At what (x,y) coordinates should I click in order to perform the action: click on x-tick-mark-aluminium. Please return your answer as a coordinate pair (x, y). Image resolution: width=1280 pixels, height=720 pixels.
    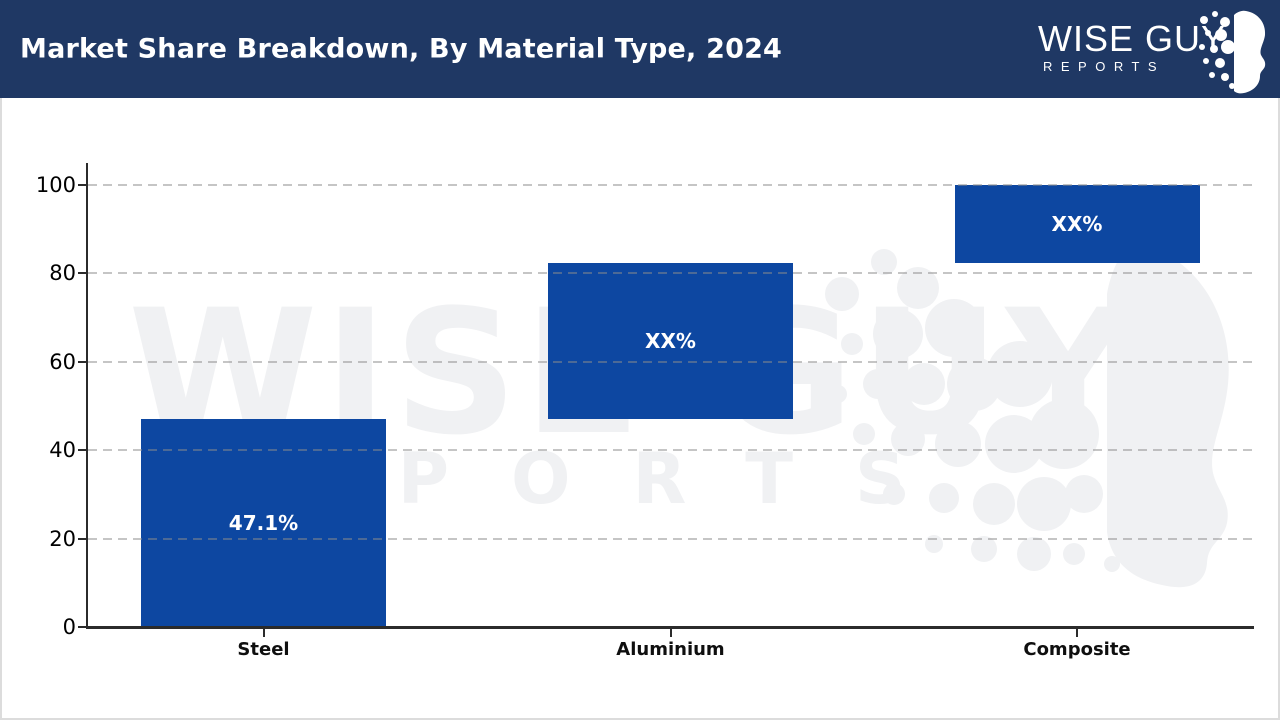
    Looking at the image, I should click on (670, 633).